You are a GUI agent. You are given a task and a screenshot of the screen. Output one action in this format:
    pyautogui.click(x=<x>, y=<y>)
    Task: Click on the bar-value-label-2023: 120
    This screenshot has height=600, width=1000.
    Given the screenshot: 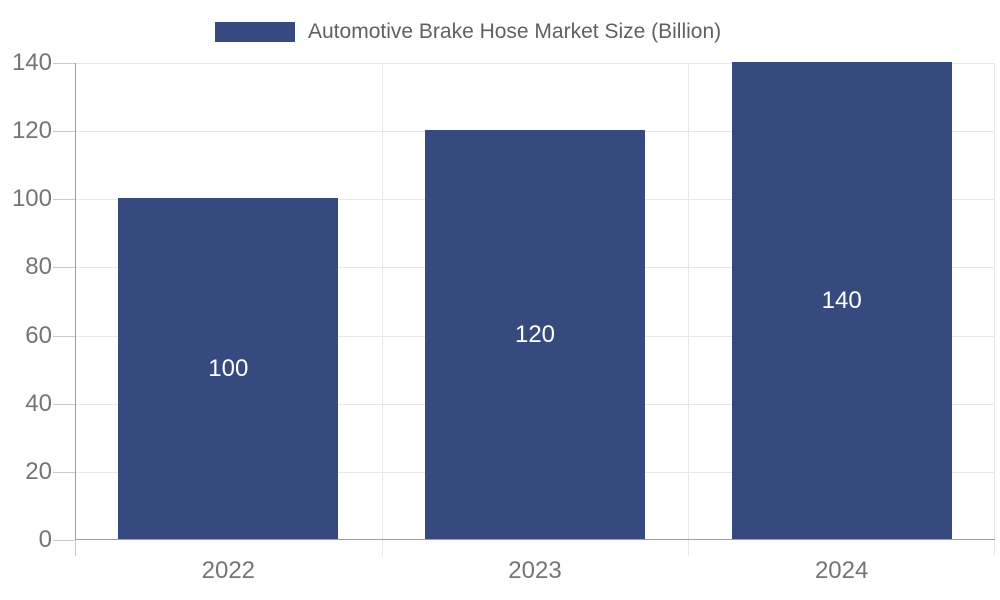 What is the action you would take?
    pyautogui.click(x=535, y=334)
    